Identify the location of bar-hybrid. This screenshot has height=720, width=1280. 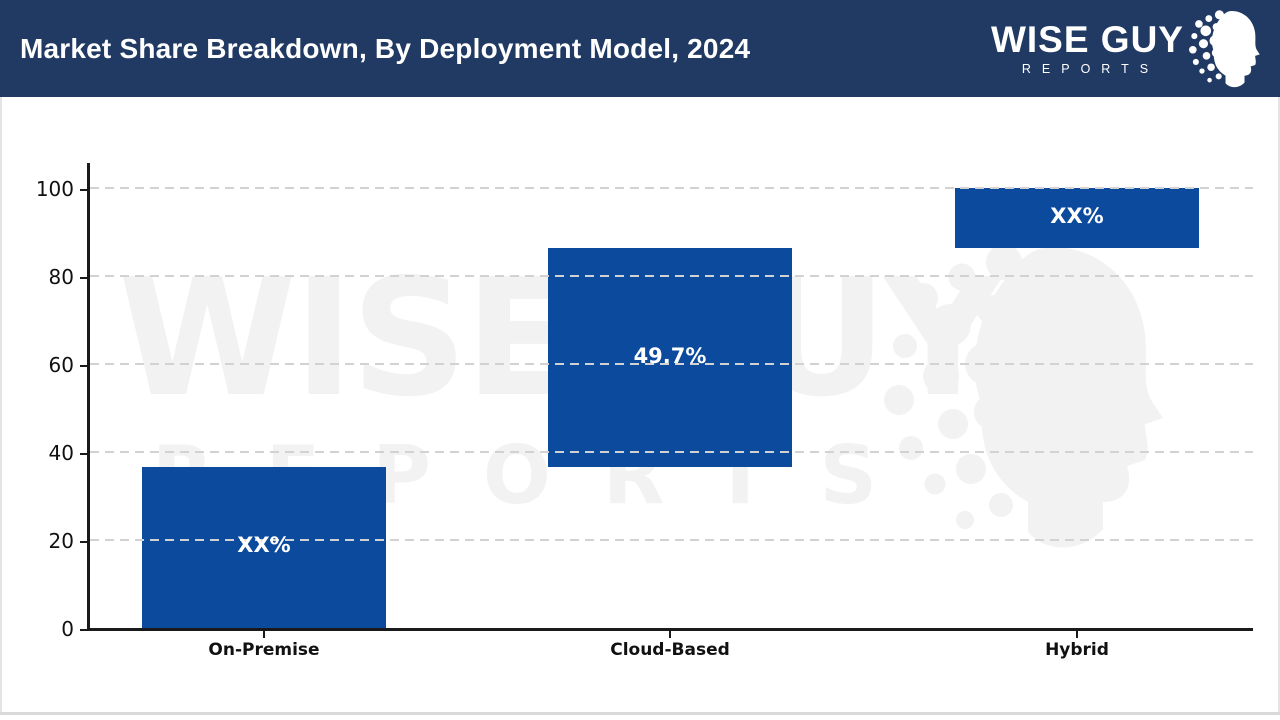
(1077, 218).